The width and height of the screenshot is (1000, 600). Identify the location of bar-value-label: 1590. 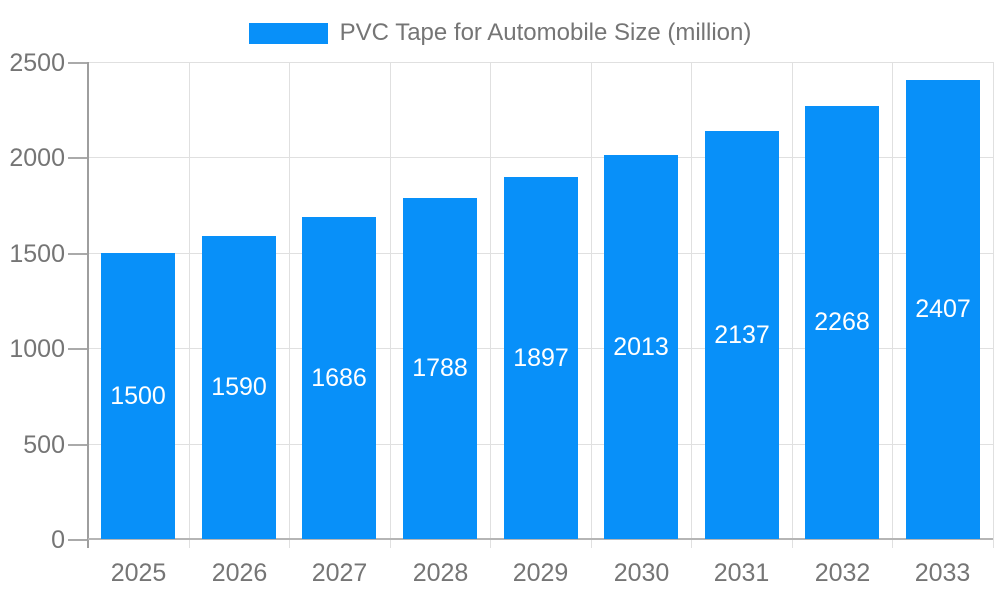
(239, 387).